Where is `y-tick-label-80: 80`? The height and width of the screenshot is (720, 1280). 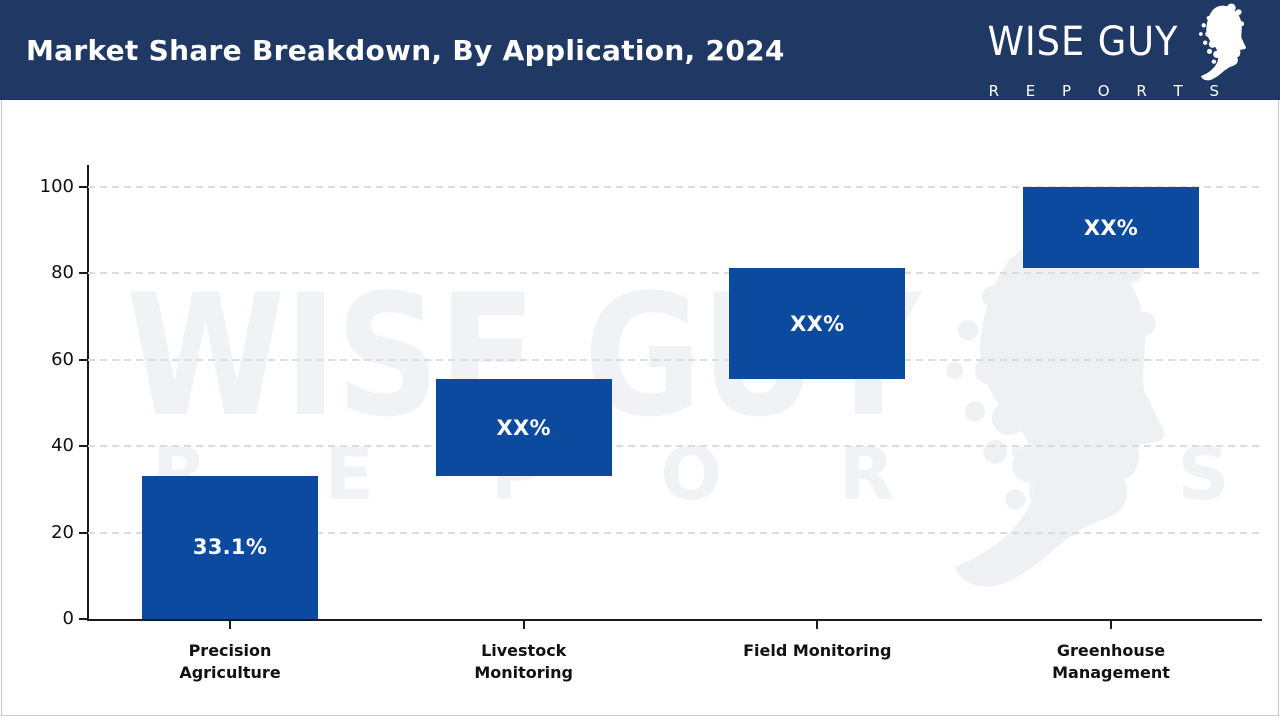 y-tick-label-80: 80 is located at coordinates (62, 273).